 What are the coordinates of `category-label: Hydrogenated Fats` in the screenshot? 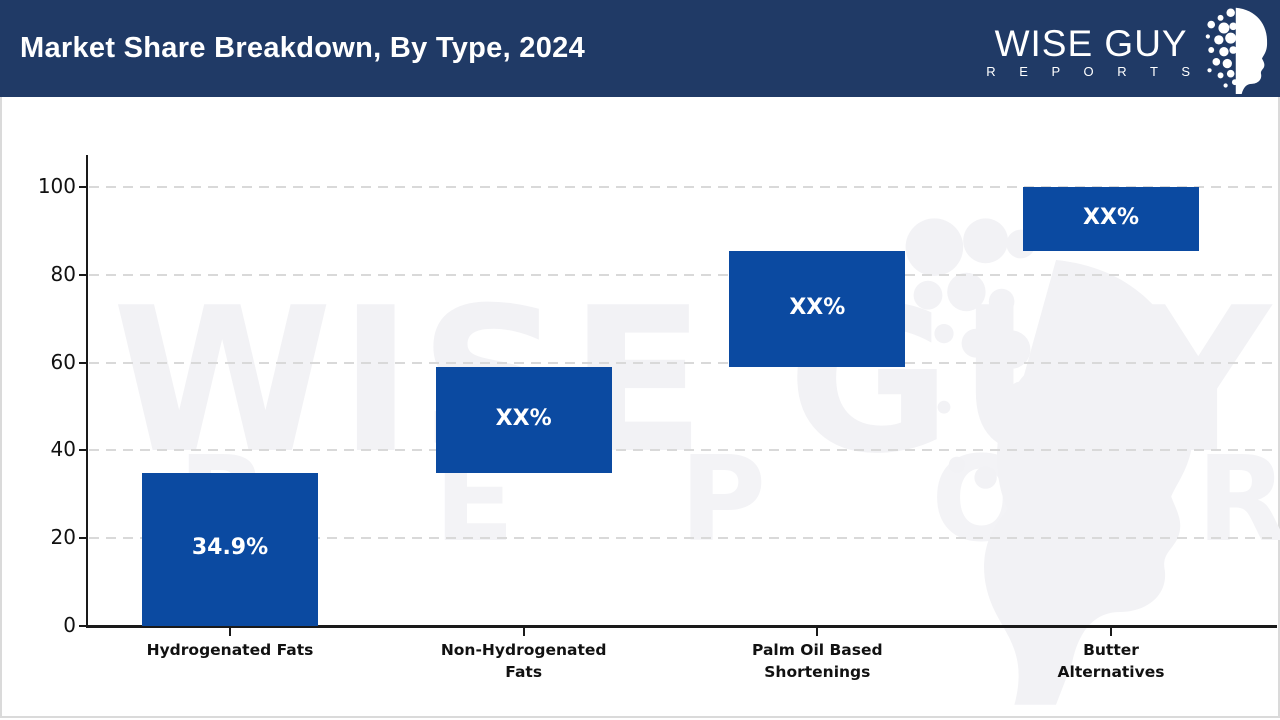 It's located at (230, 650).